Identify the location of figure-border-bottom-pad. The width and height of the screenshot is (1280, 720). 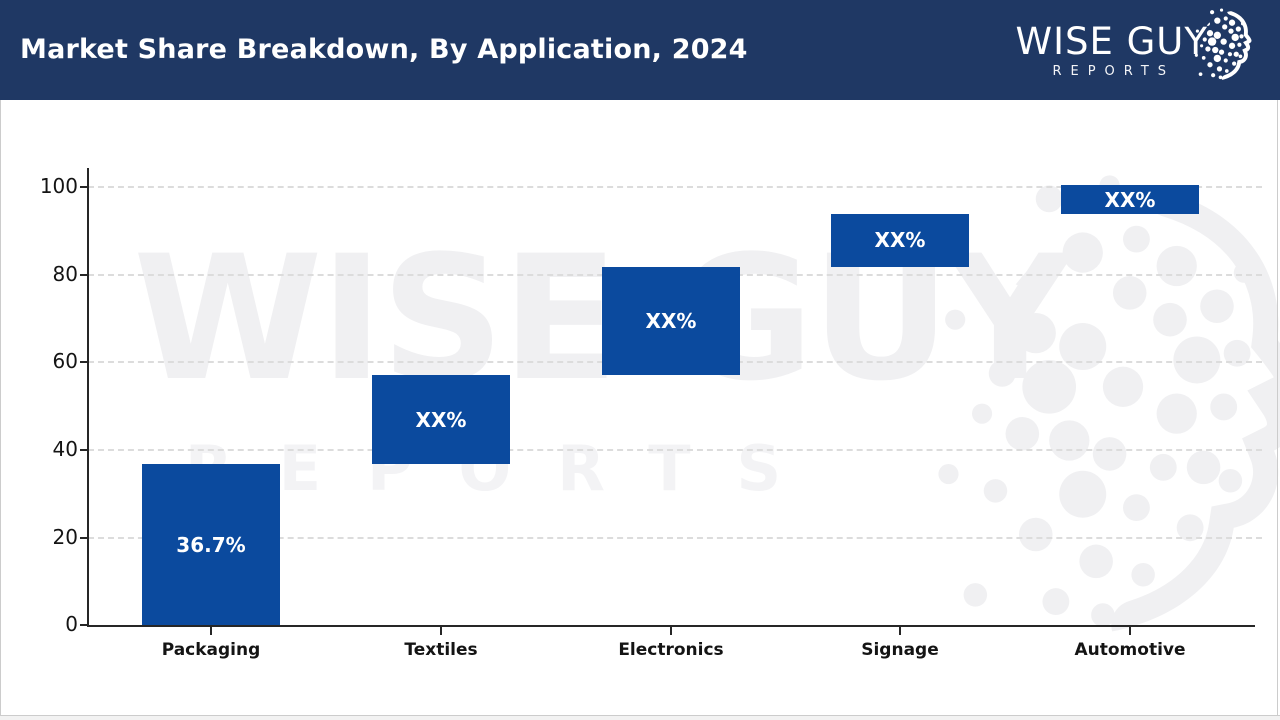
(640, 718).